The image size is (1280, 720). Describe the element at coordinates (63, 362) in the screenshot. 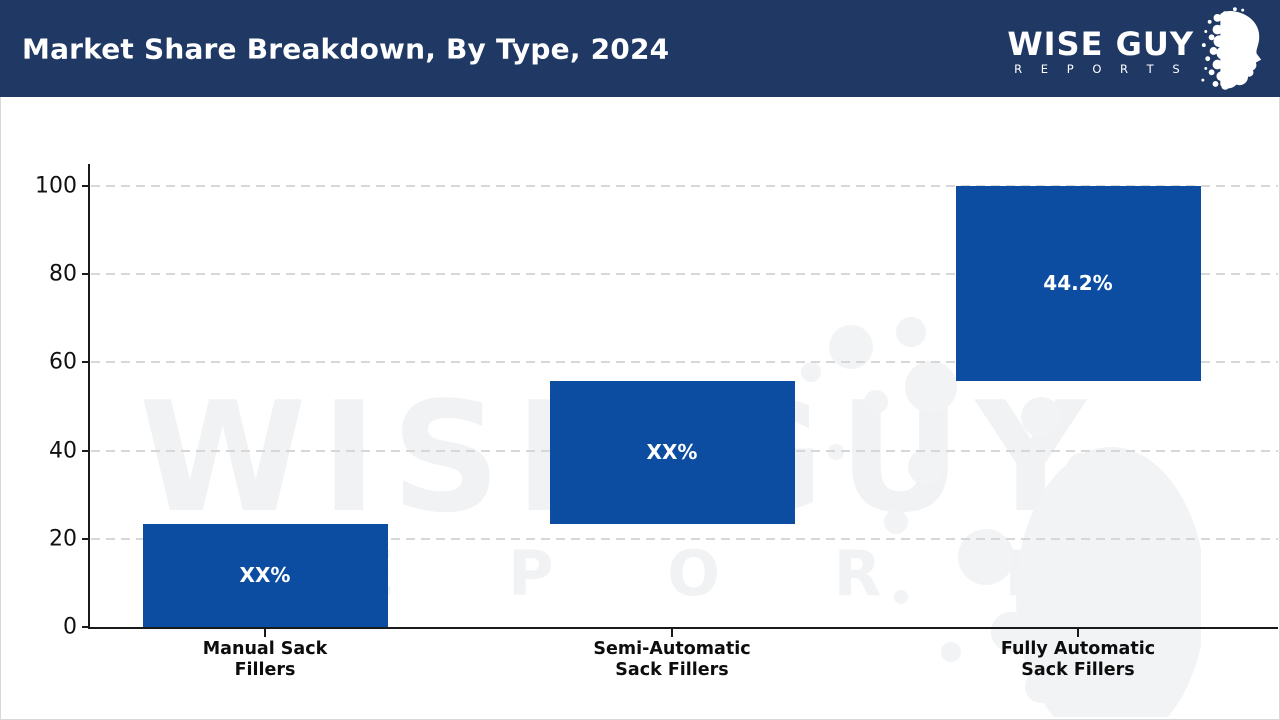

I see `y-tick-label: 60` at that location.